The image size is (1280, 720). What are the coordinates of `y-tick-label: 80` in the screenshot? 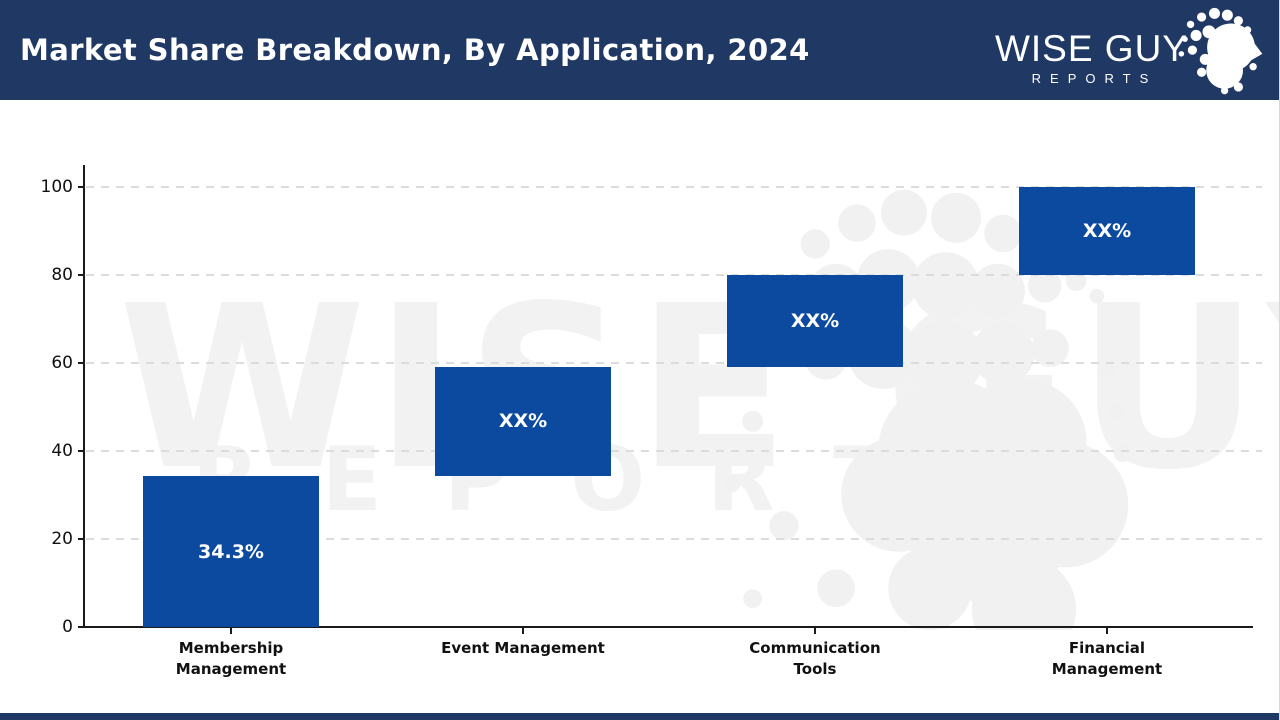 It's located at (62, 275).